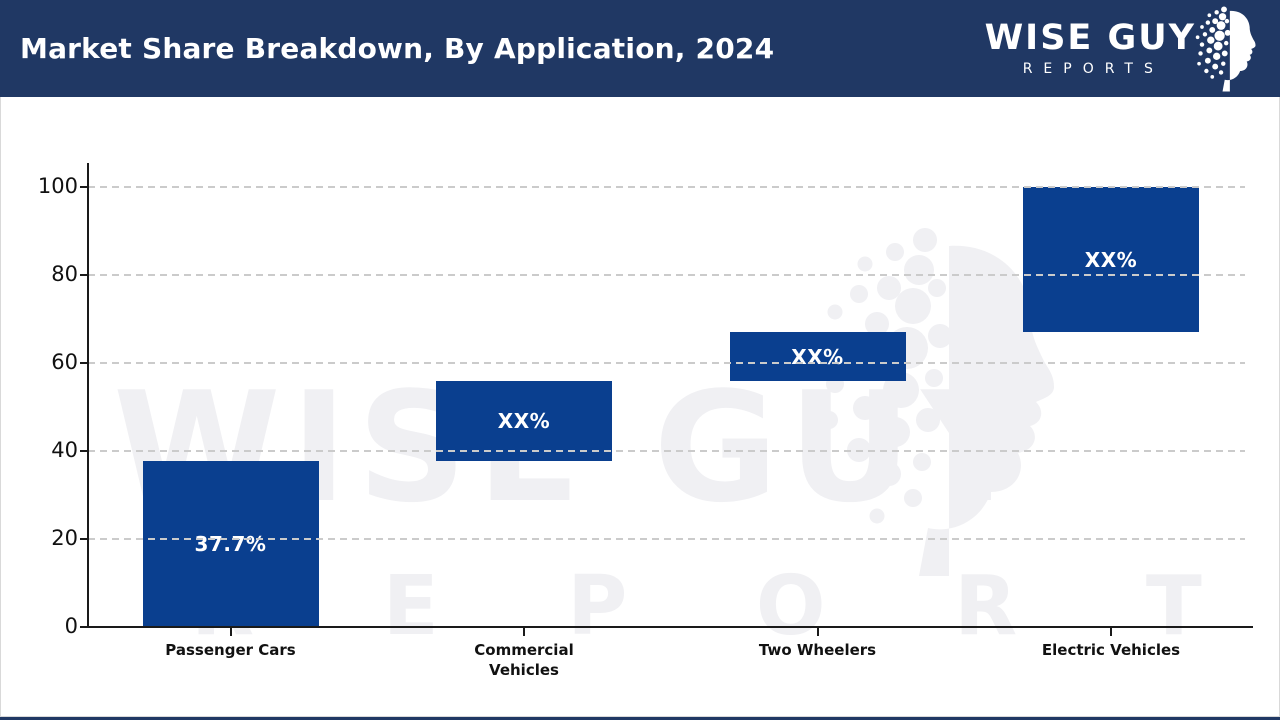  I want to click on brand-subname: REPORTS, so click(1093, 68).